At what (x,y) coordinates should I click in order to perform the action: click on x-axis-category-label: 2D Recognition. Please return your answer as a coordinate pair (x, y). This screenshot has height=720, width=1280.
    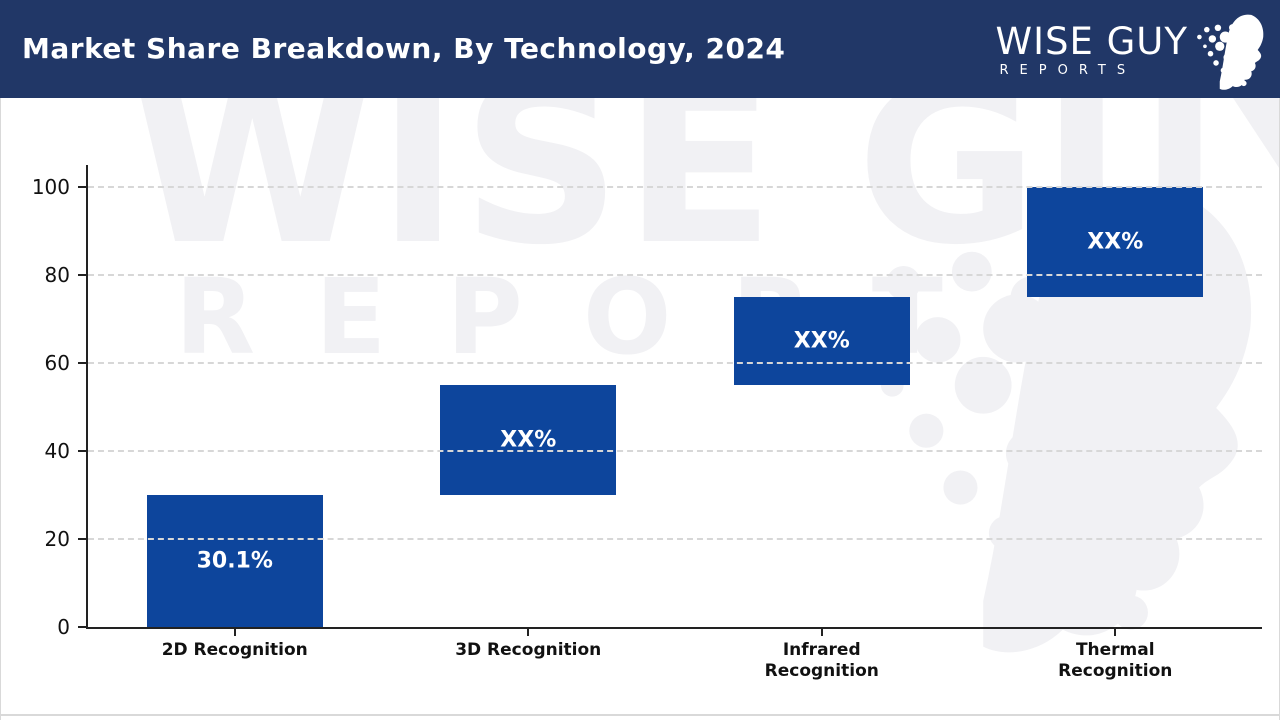
    Looking at the image, I should click on (234, 650).